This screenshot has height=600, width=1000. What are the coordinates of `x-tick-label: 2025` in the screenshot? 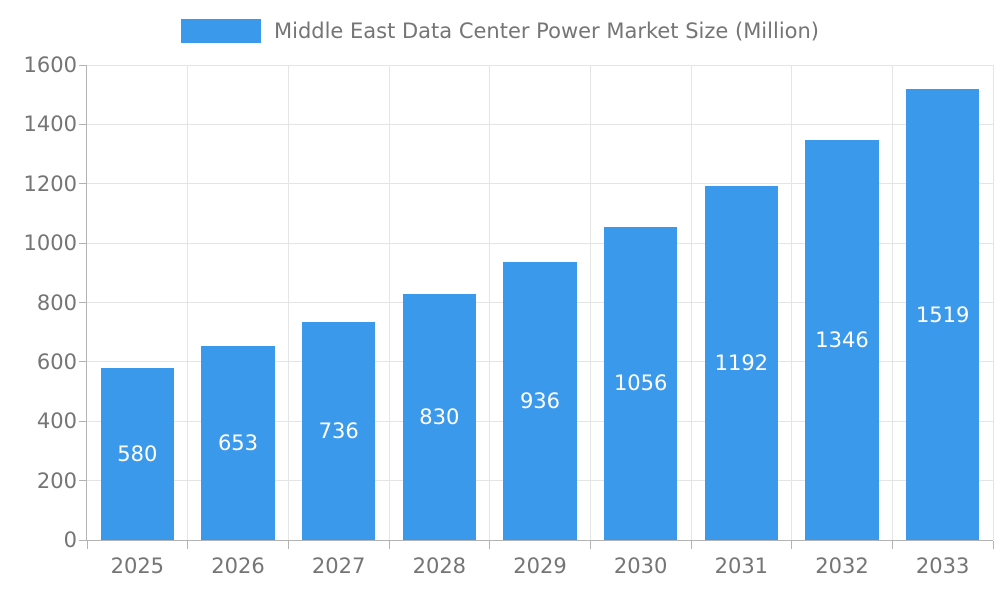 It's located at (137, 566).